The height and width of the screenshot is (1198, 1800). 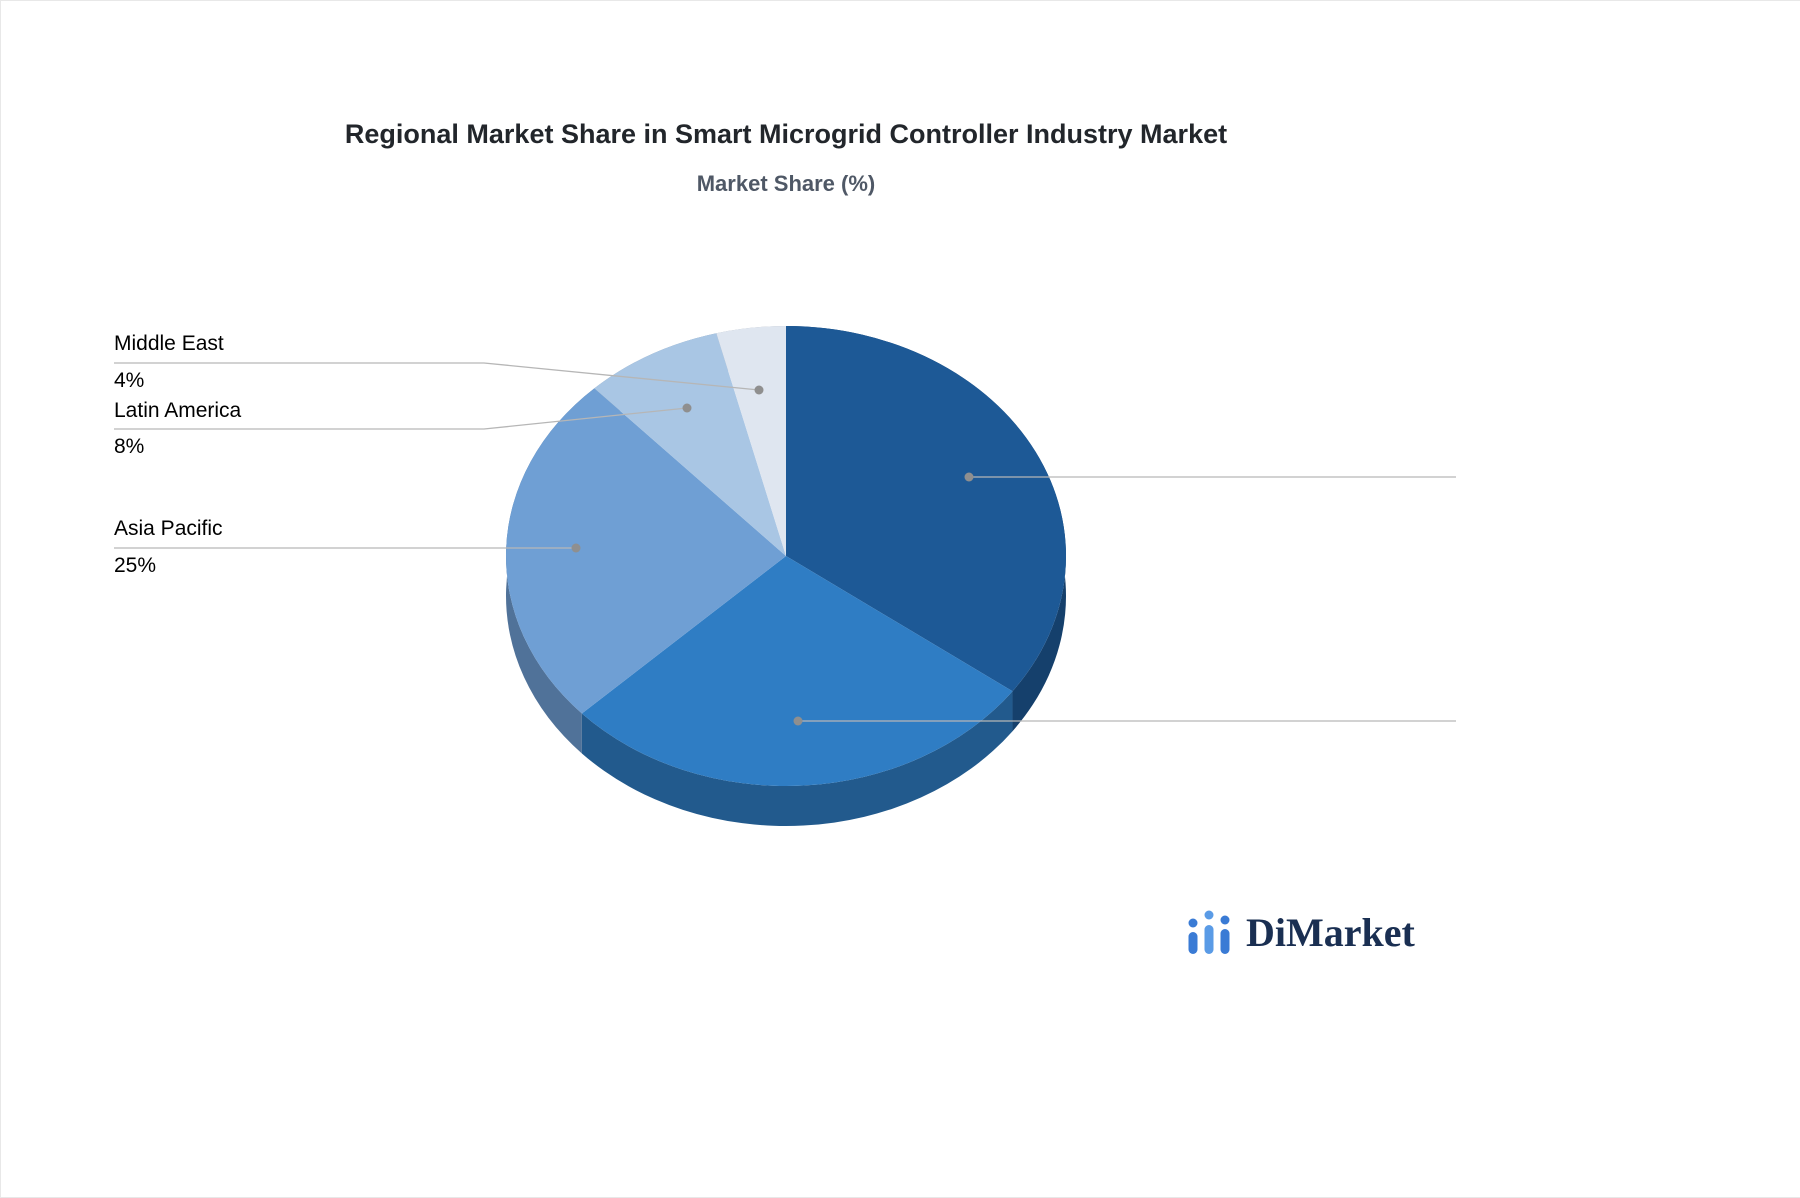 What do you see at coordinates (798, 721) in the screenshot?
I see `leader-dot-europe` at bounding box center [798, 721].